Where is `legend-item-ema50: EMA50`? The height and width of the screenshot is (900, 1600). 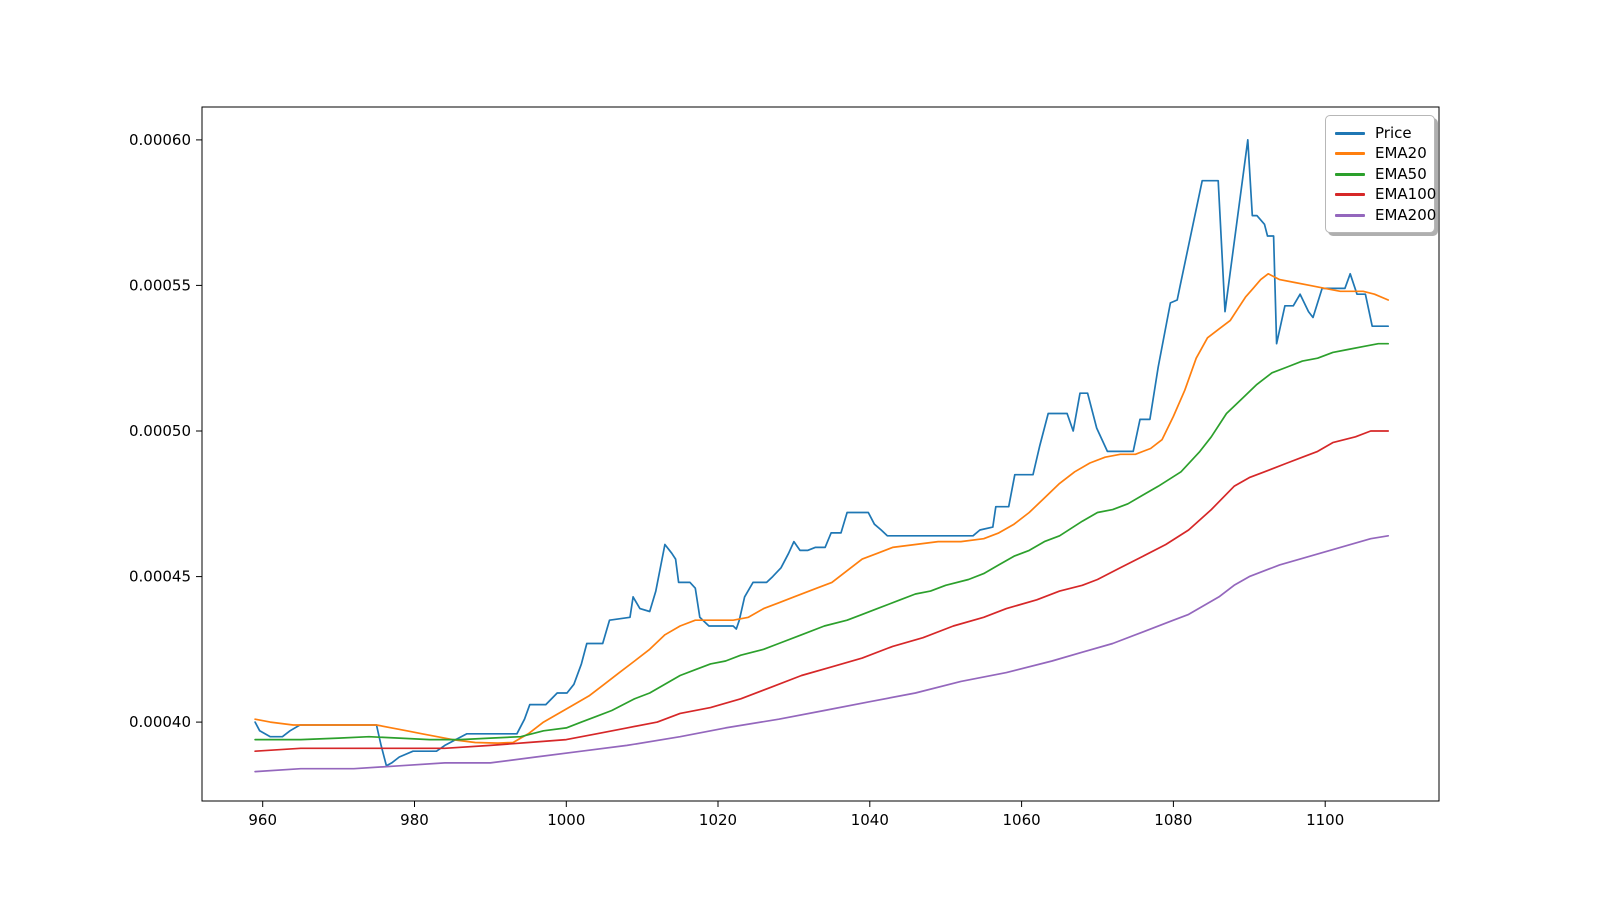 legend-item-ema50: EMA50 is located at coordinates (1381, 174).